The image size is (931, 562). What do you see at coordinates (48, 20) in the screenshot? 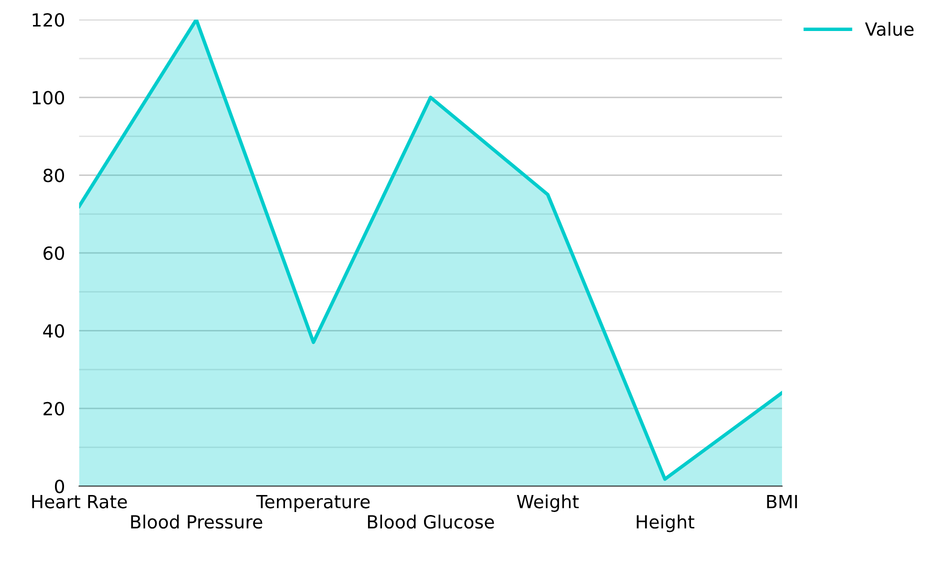
I see `y-tick-label: 120` at bounding box center [48, 20].